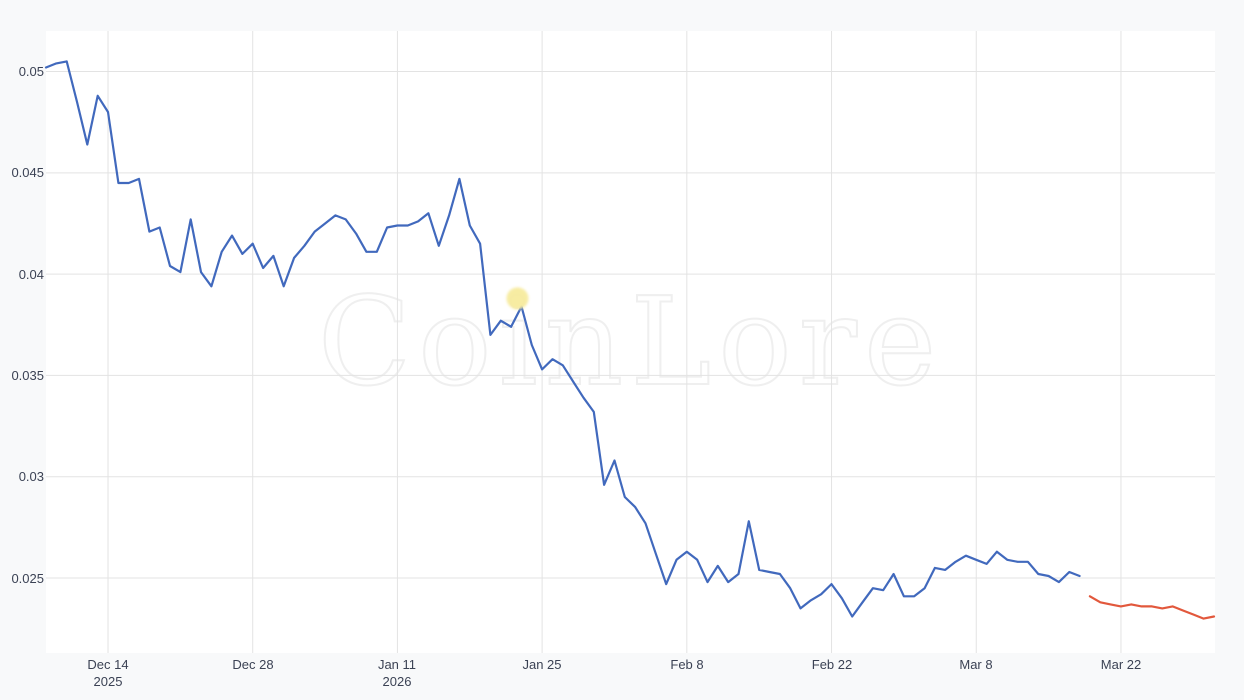 This screenshot has height=700, width=1244. What do you see at coordinates (108, 673) in the screenshot?
I see `x-axis-tick-label: Dec 14 2025` at bounding box center [108, 673].